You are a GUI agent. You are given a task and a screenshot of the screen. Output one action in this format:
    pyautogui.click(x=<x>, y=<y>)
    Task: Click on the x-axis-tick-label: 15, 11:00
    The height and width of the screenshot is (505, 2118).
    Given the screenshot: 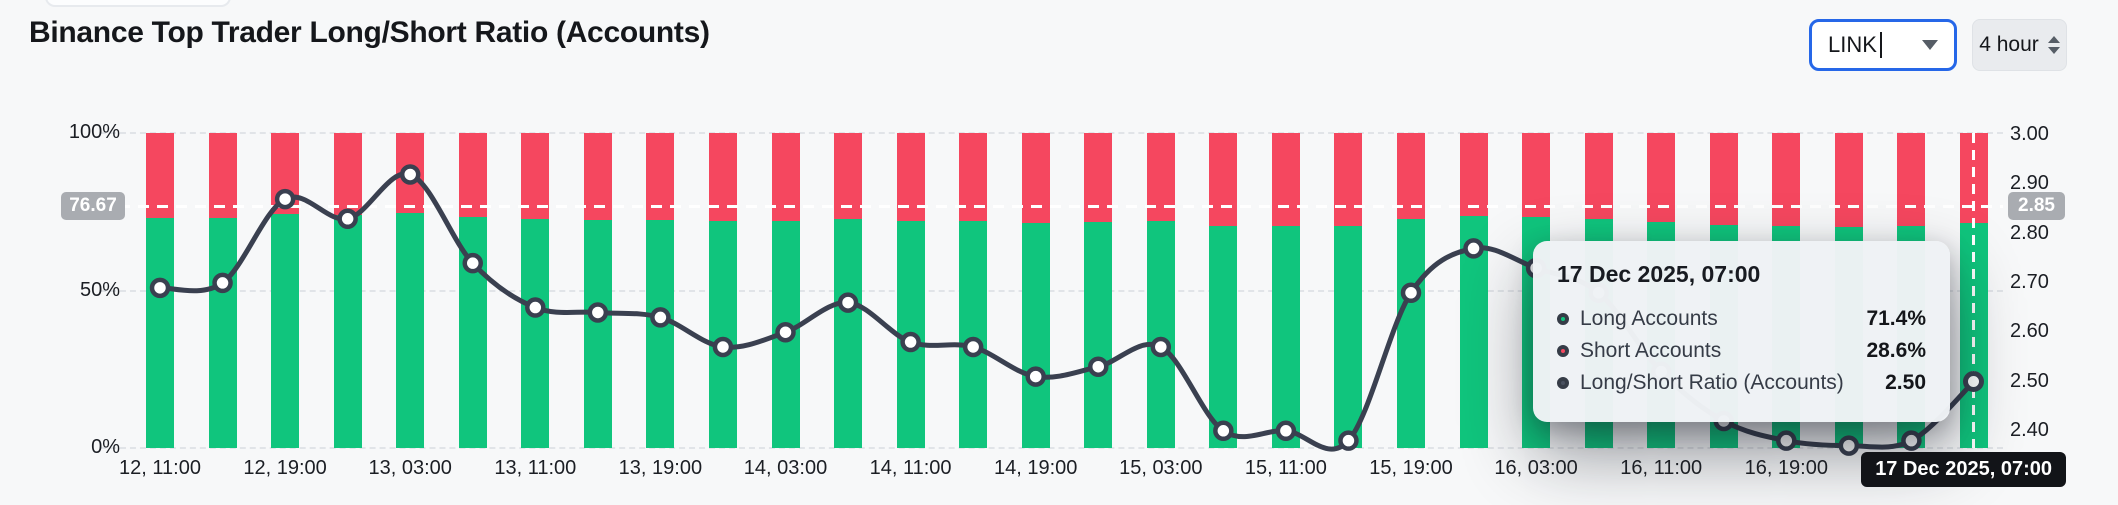 What is the action you would take?
    pyautogui.click(x=1285, y=468)
    